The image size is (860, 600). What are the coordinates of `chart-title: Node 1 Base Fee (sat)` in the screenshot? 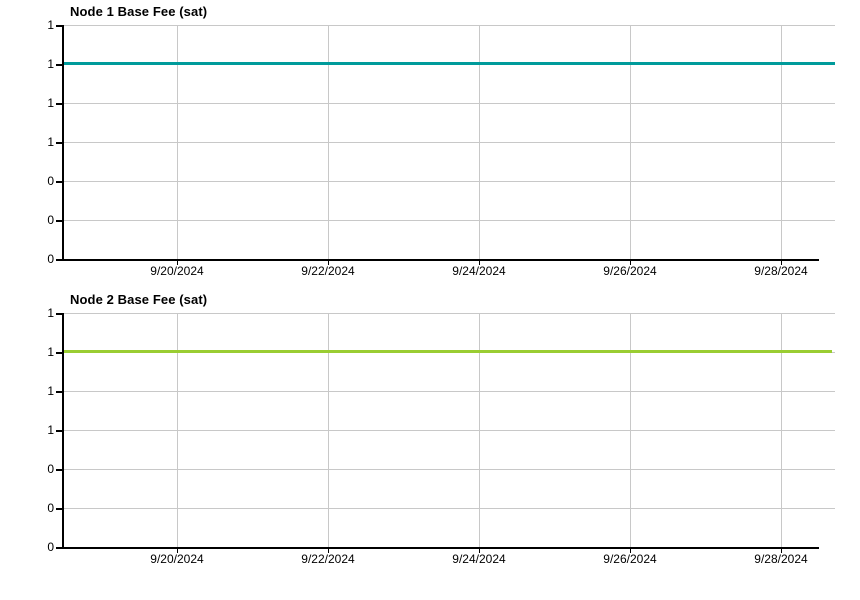 It's located at (139, 11).